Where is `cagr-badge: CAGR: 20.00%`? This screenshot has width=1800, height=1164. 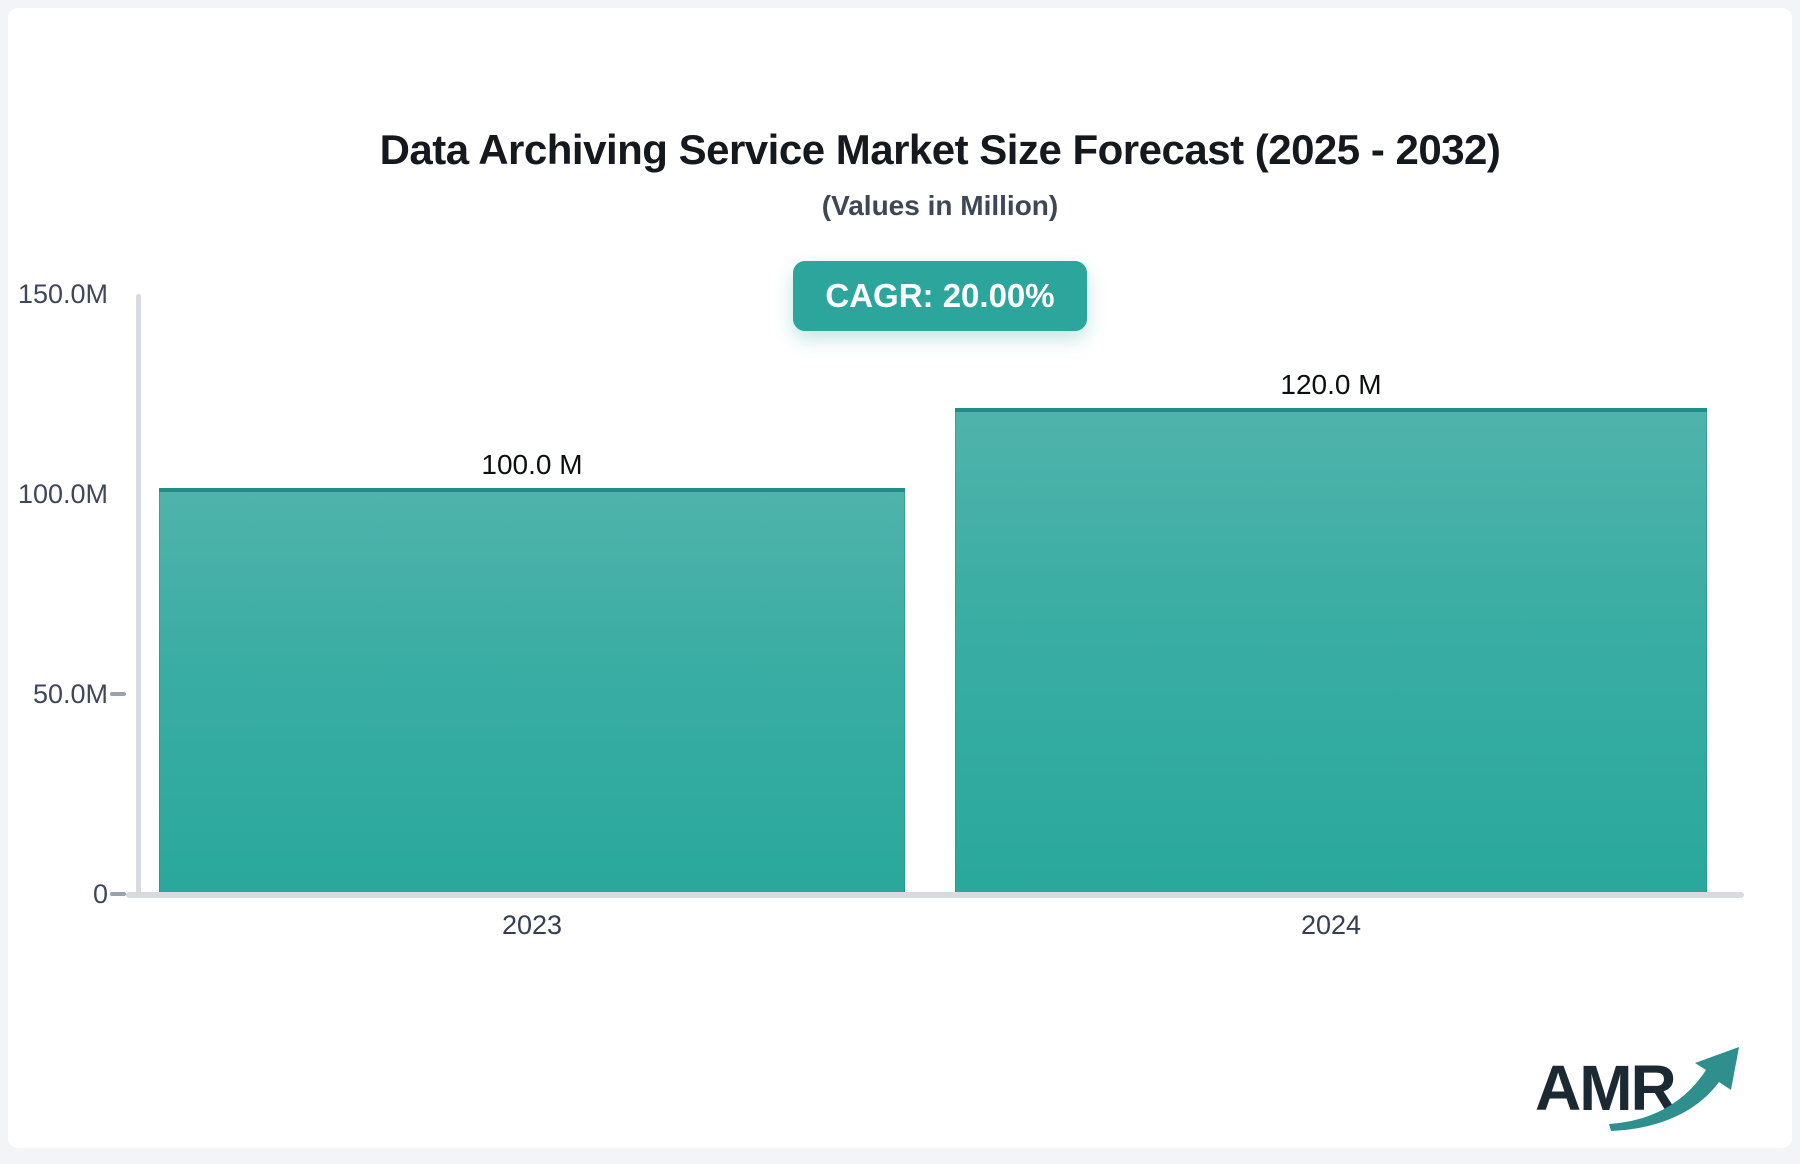
cagr-badge: CAGR: 20.00% is located at coordinates (940, 296).